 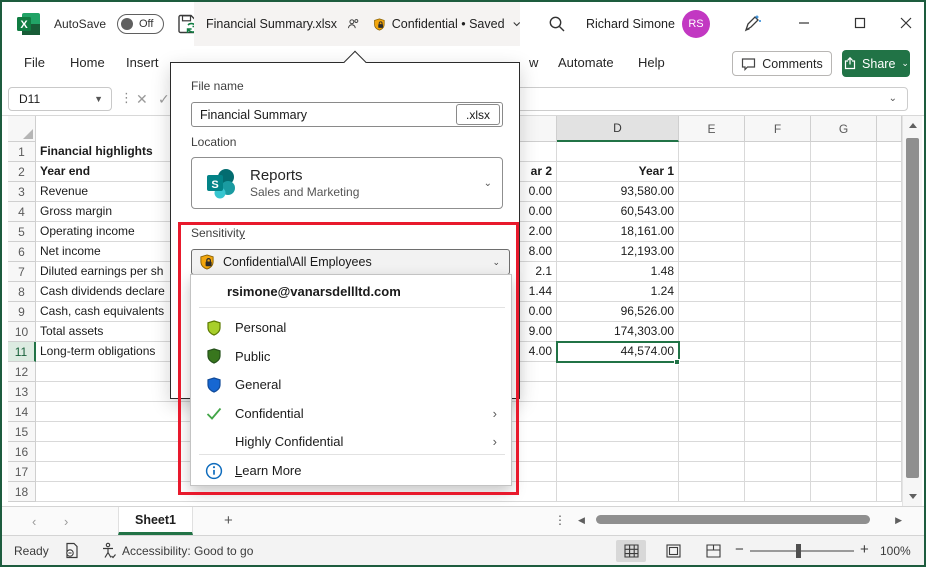 I want to click on scroll-left-icon: ◀, so click(x=581, y=520).